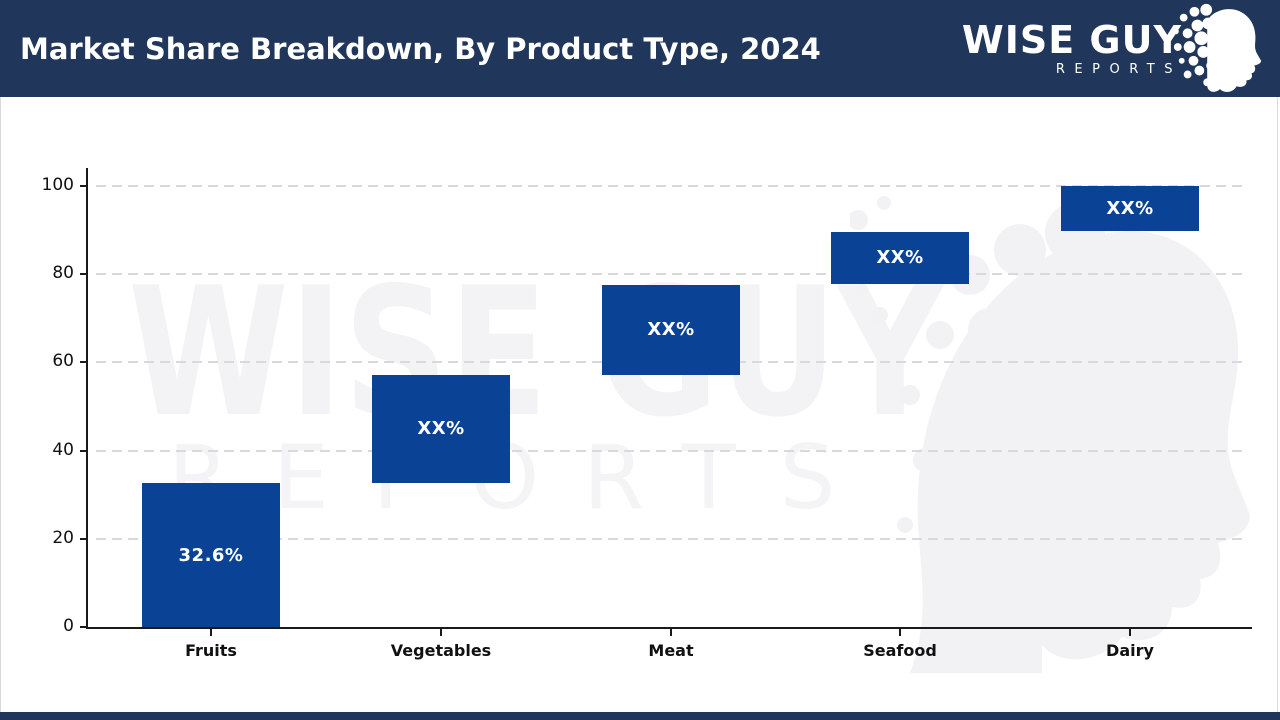 The image size is (1280, 720). I want to click on x-axis-label-meat: Meat, so click(671, 650).